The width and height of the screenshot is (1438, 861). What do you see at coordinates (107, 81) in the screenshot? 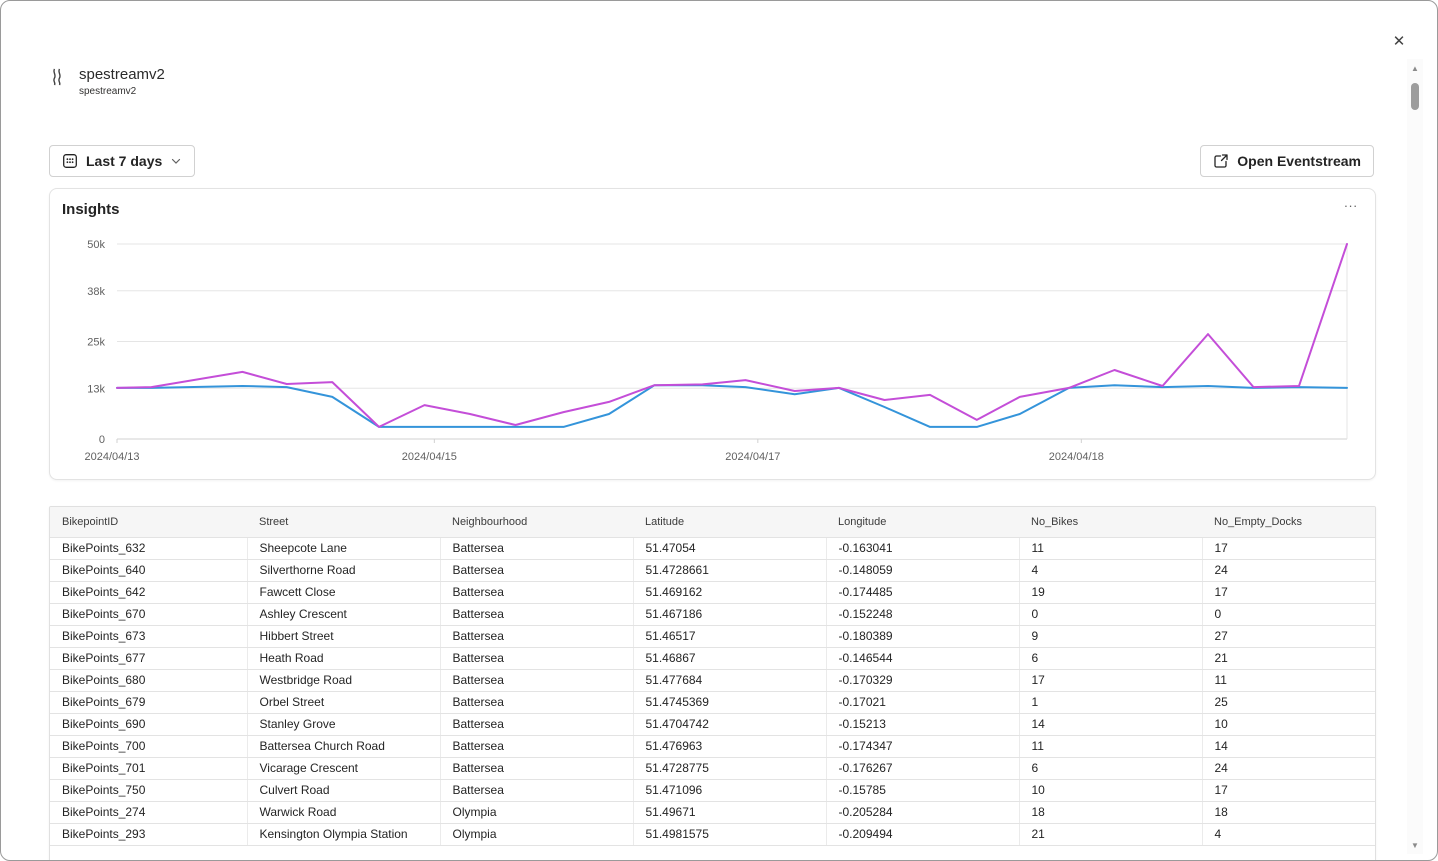
I see `page-header: spestreamv2 spestreamv2` at bounding box center [107, 81].